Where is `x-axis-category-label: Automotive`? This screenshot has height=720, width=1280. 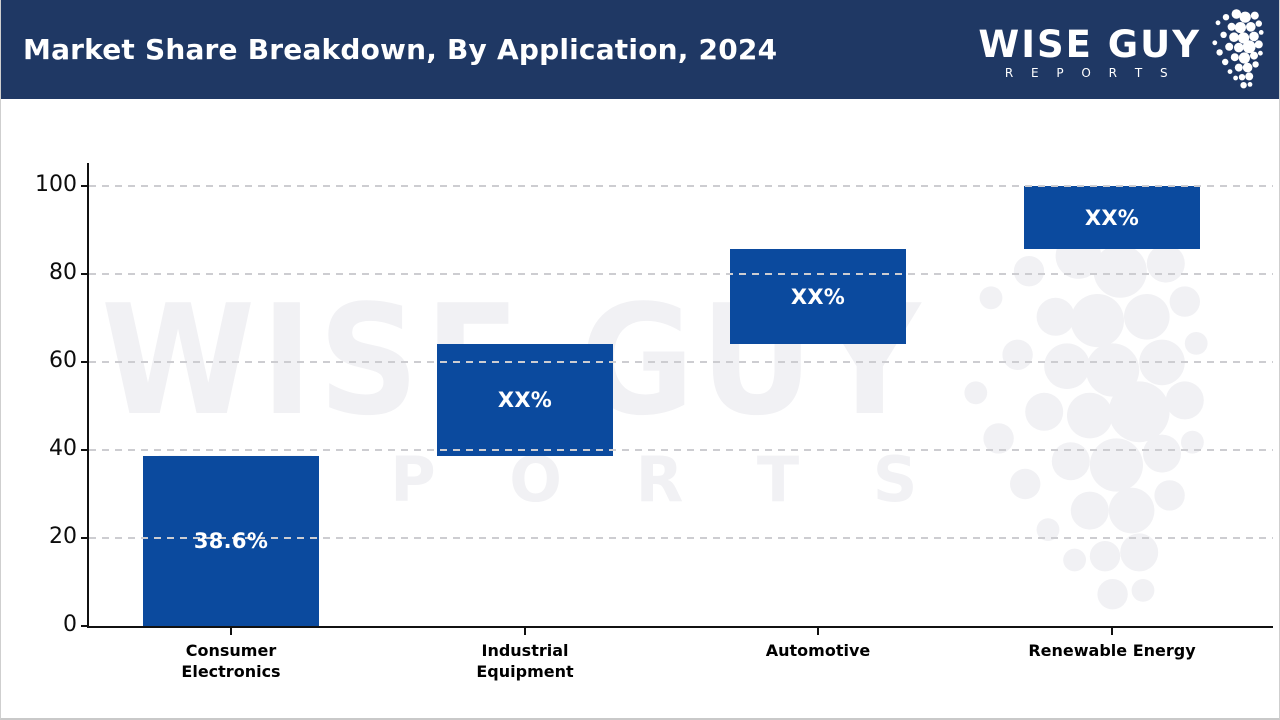
x-axis-category-label: Automotive is located at coordinates (818, 650).